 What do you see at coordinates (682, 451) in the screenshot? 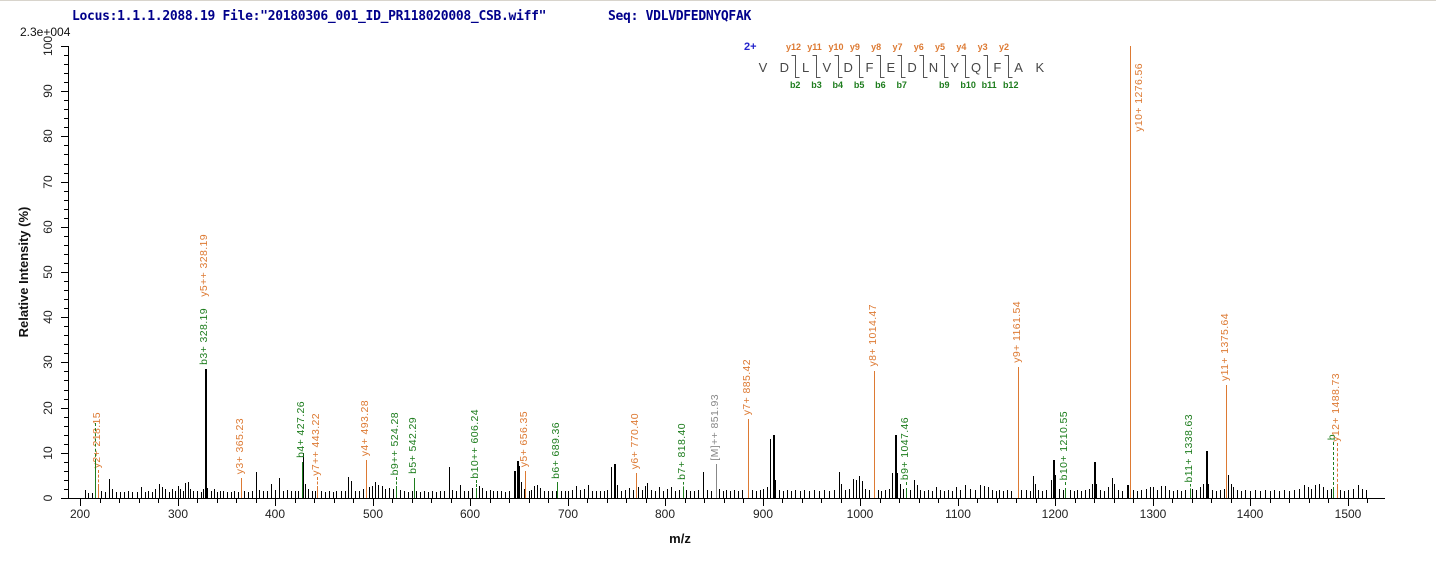
I see `ion-label: b7+ 818.40` at bounding box center [682, 451].